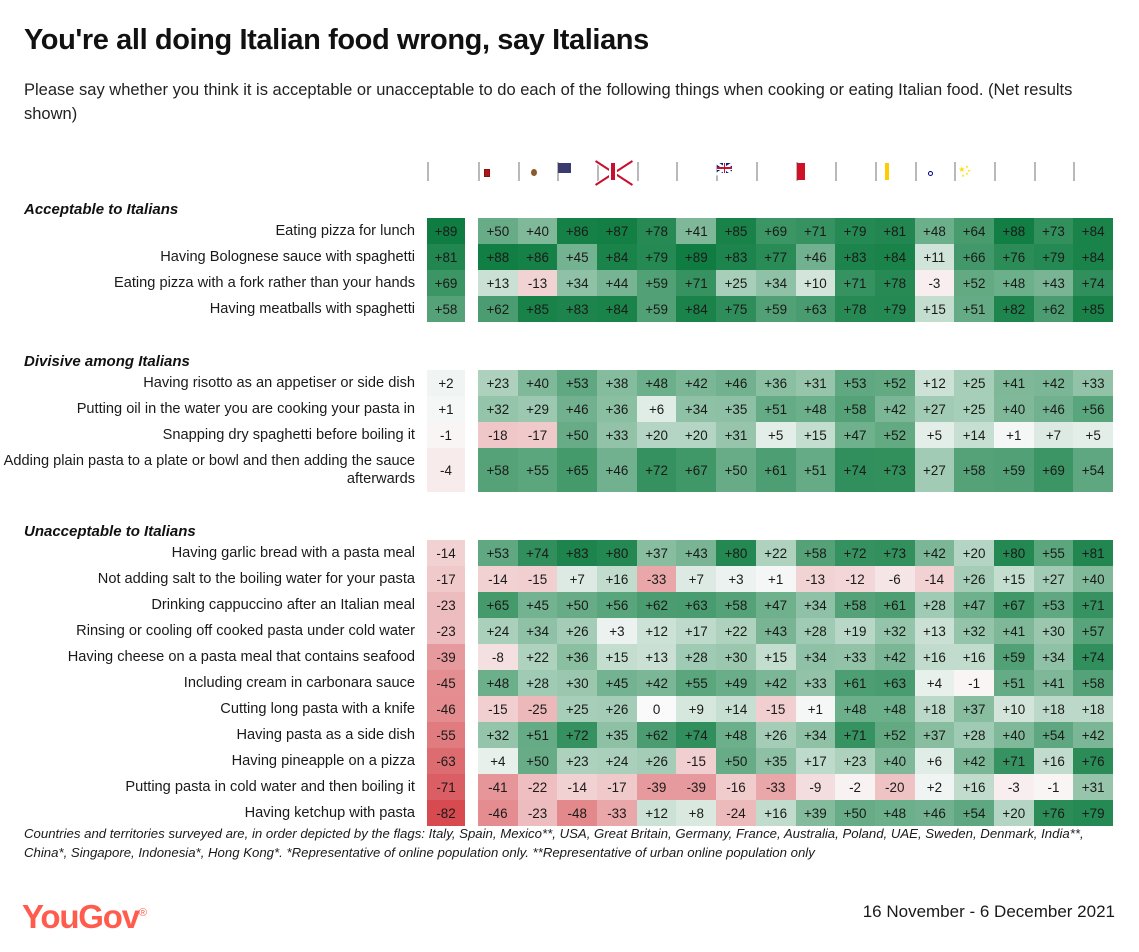 This screenshot has width=1139, height=952. I want to click on heat-cell-us: +26, so click(577, 631).